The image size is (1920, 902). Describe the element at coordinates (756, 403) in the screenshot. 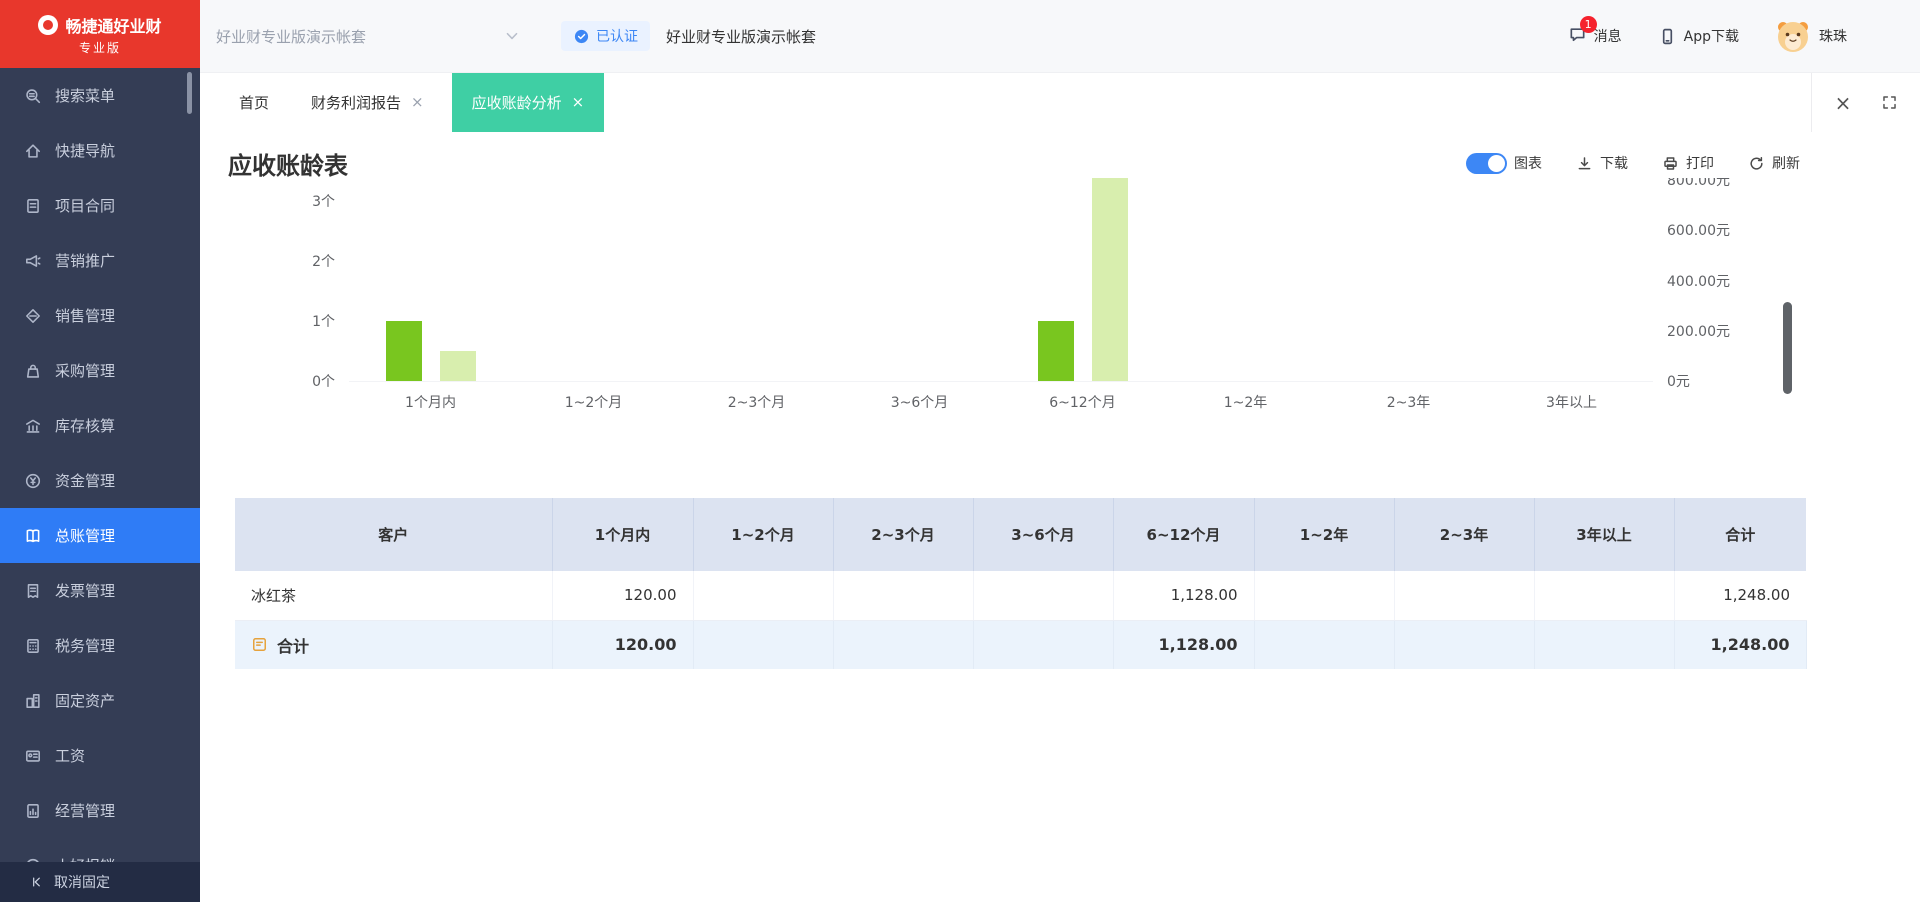

I see `chart-x-axis-label: 2~3个月` at that location.